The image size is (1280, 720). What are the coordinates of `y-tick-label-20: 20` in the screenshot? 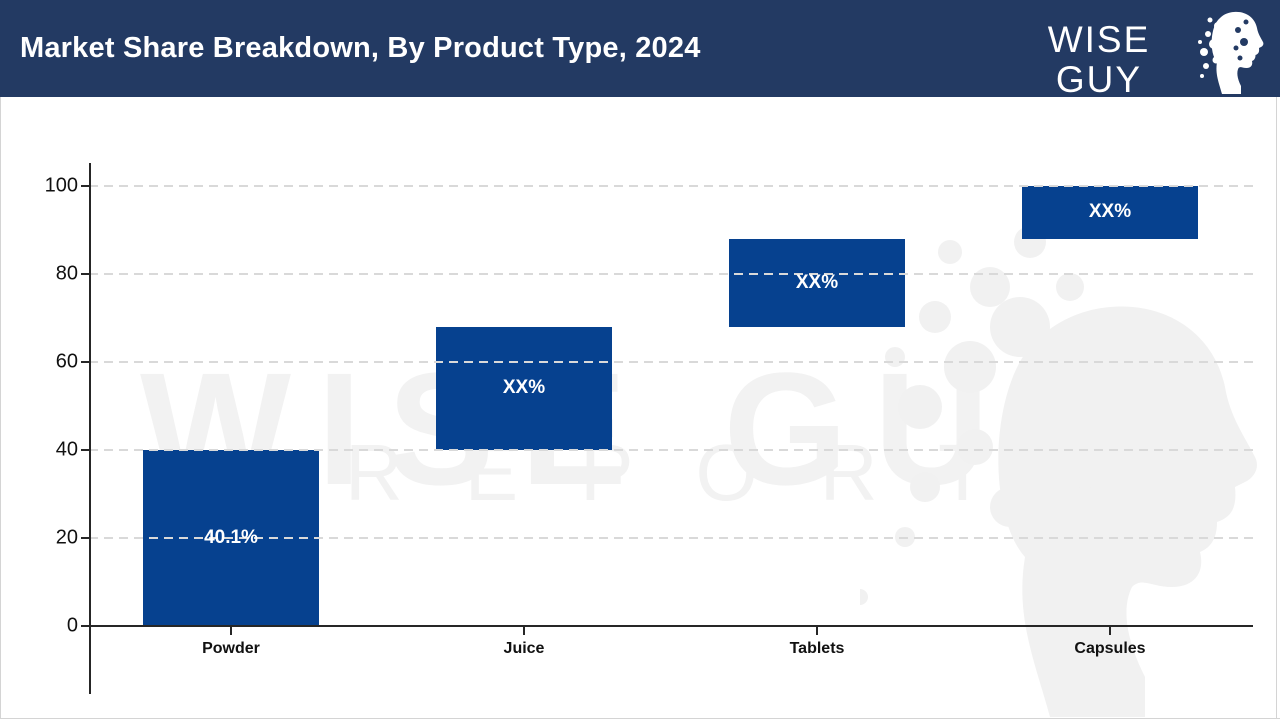 It's located at (66, 537).